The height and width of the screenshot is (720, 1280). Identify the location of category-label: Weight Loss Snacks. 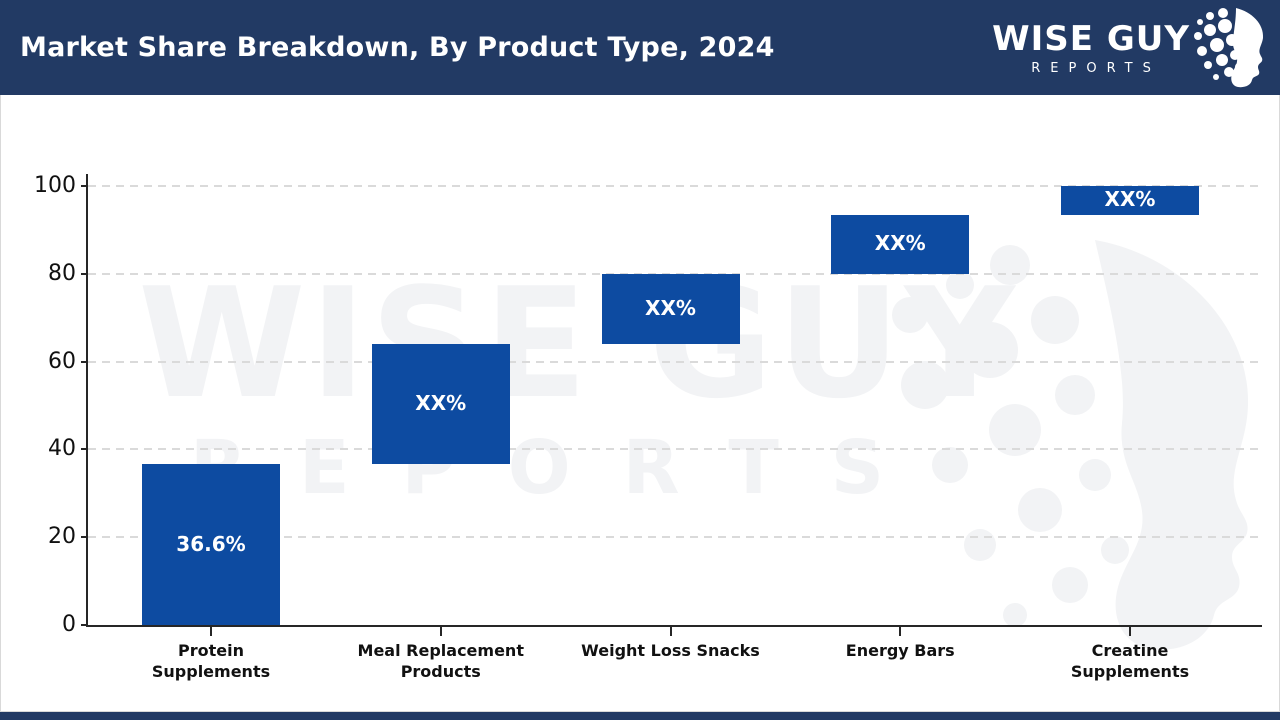
(671, 650).